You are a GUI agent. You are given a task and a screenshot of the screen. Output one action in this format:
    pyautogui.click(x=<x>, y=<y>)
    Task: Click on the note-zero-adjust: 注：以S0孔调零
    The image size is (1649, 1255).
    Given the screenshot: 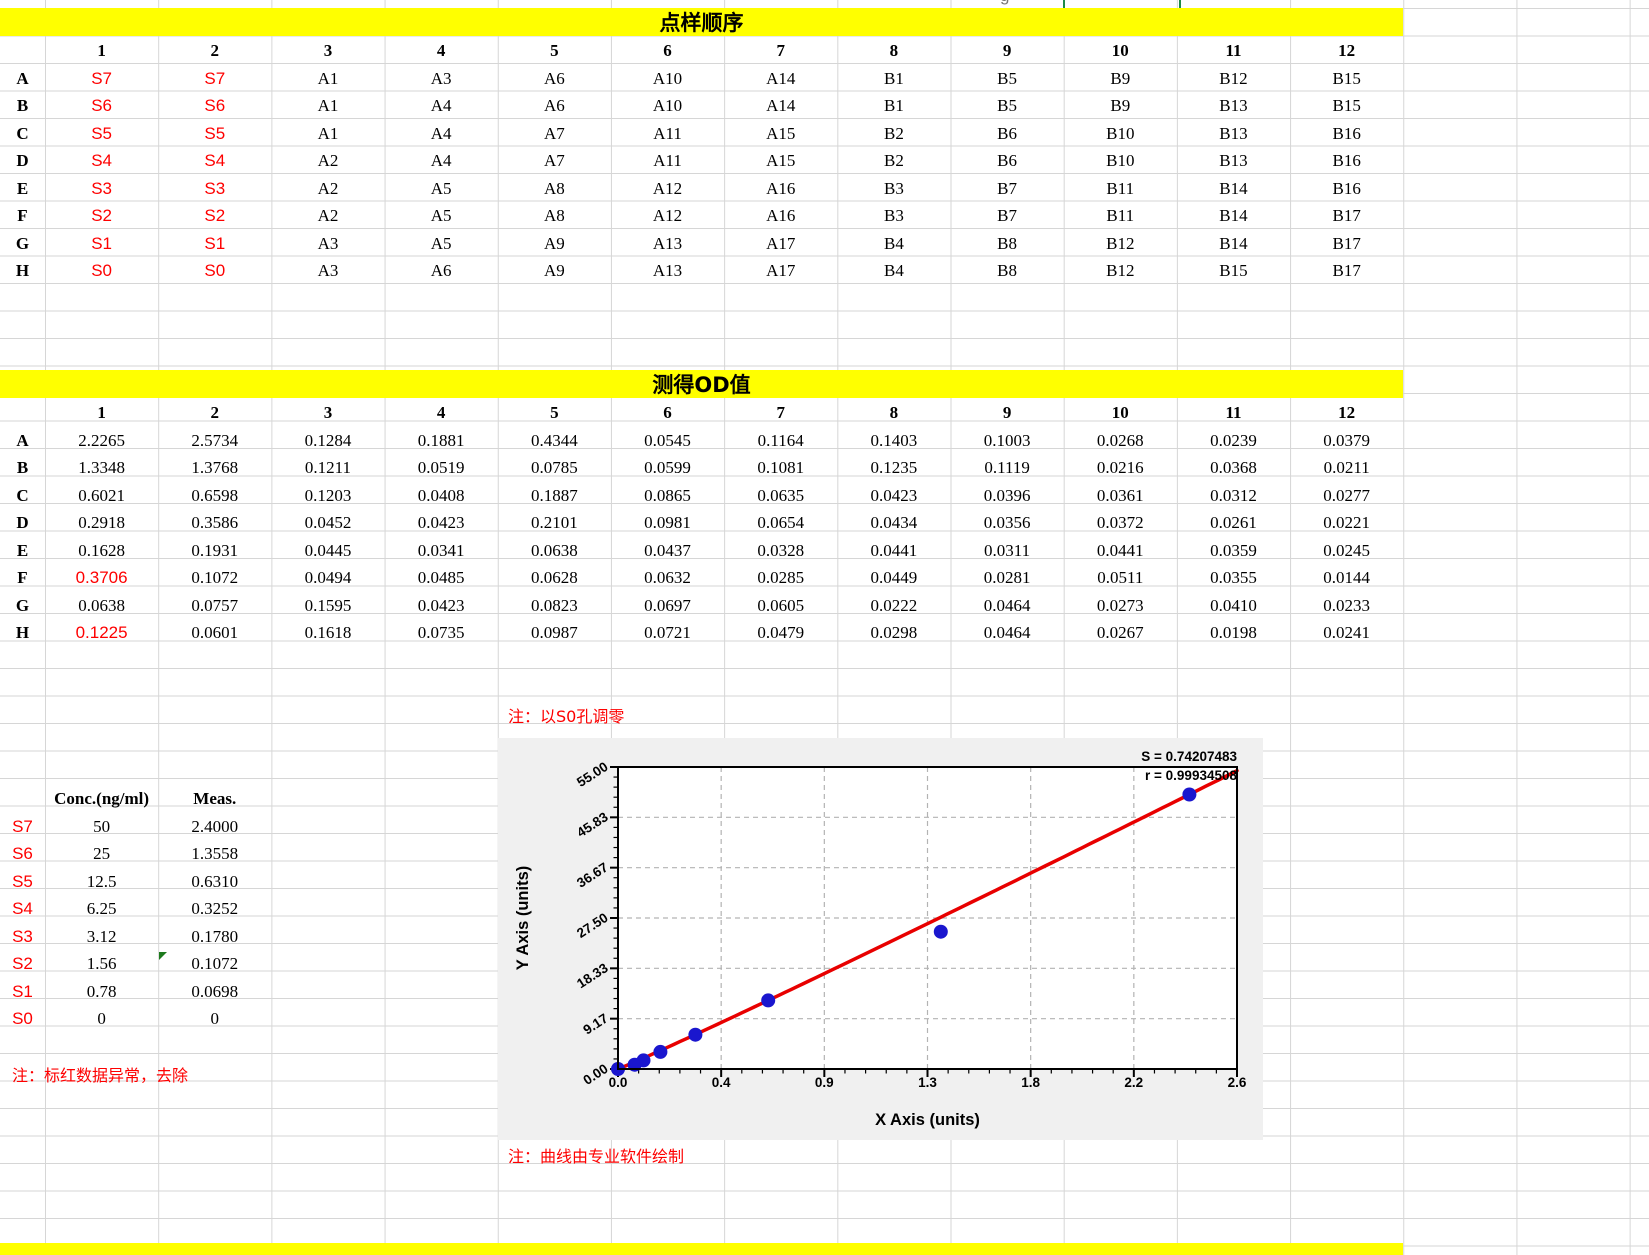 What is the action you would take?
    pyautogui.click(x=566, y=717)
    